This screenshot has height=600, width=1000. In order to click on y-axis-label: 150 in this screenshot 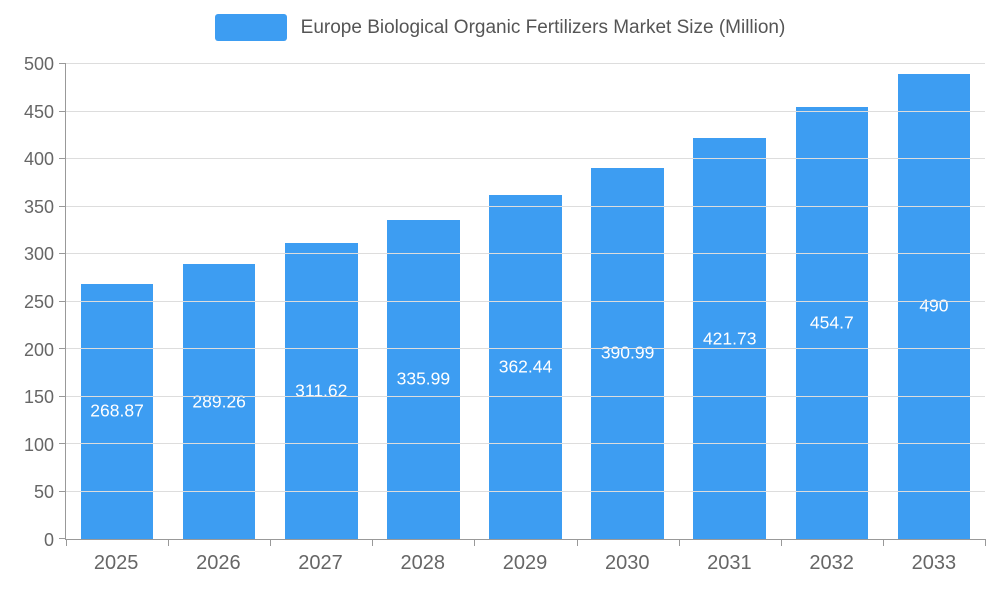, I will do `click(38, 397)`.